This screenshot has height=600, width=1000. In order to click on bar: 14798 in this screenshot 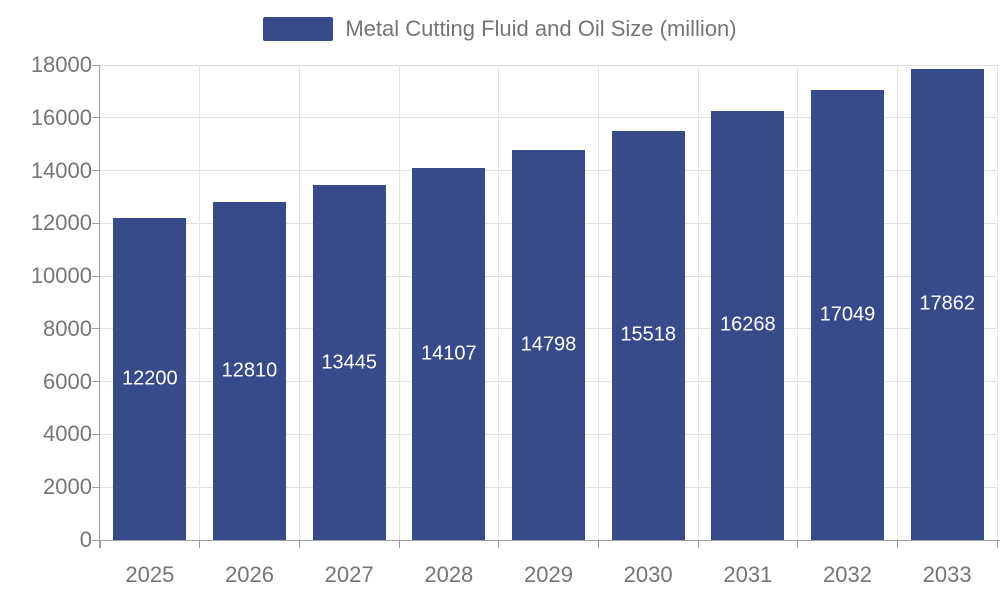, I will do `click(548, 344)`.